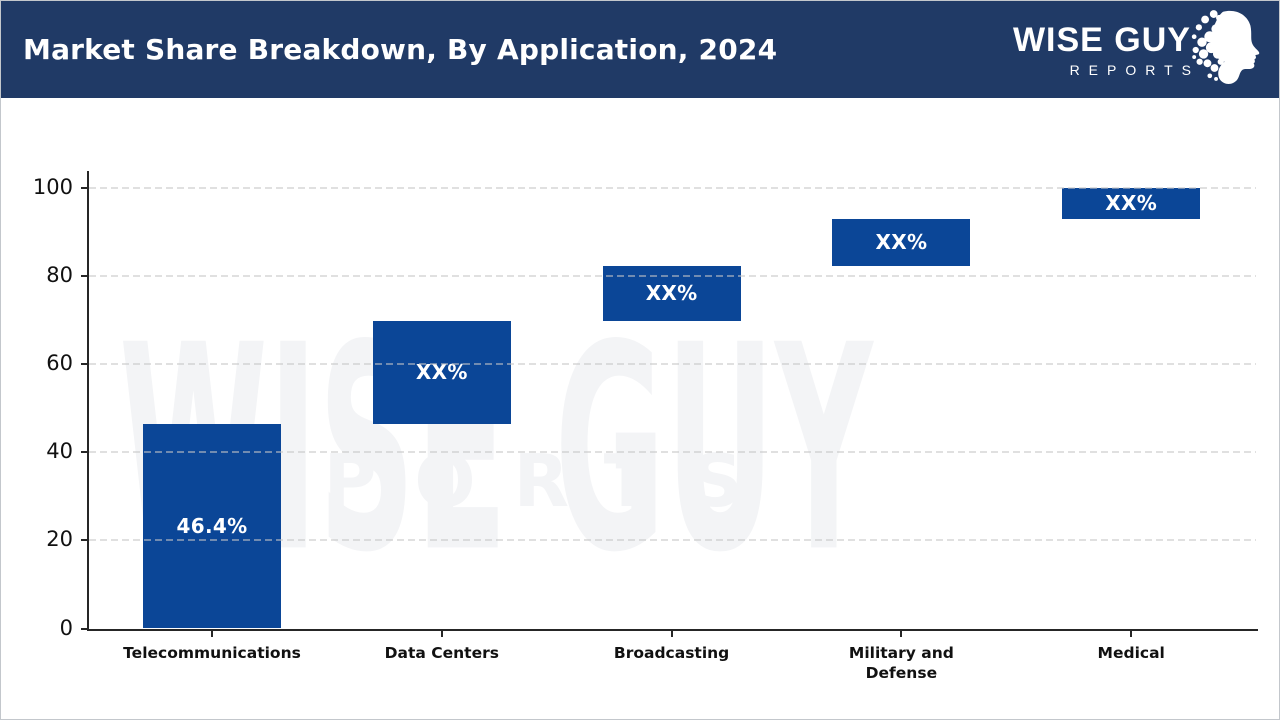  I want to click on y-axis, so click(88, 401).